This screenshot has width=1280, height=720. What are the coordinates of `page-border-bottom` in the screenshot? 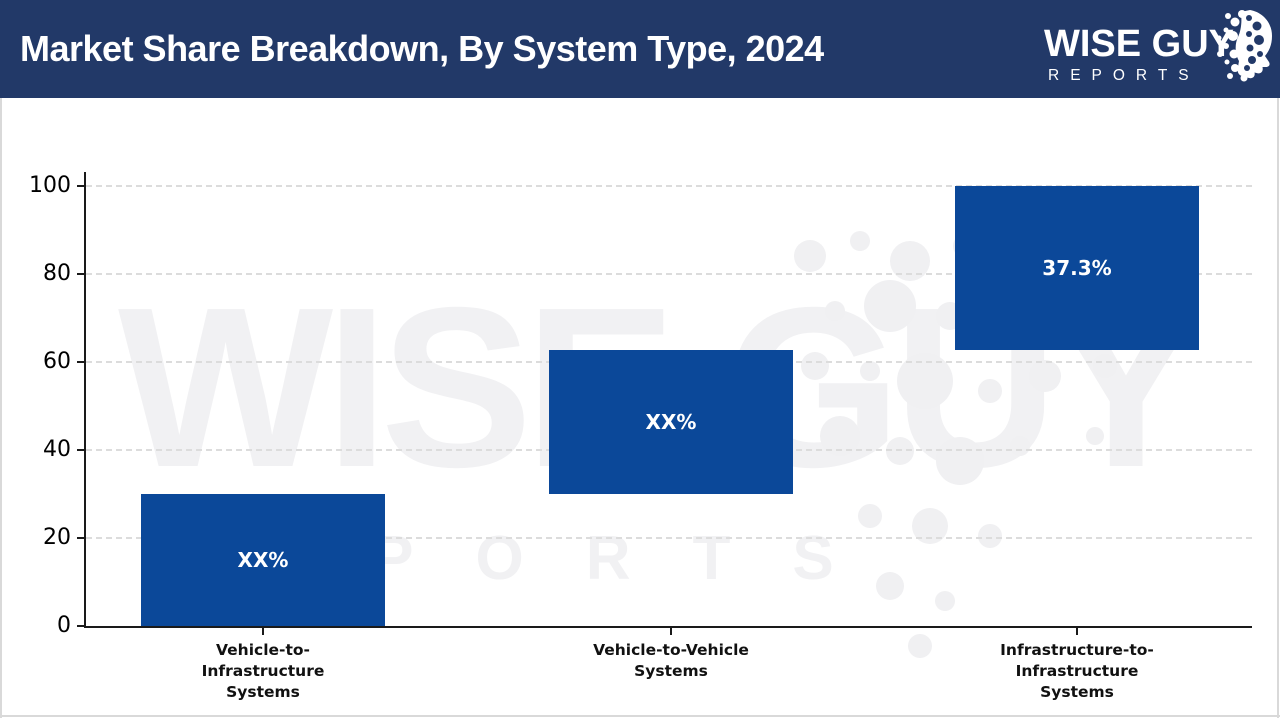 It's located at (640, 716).